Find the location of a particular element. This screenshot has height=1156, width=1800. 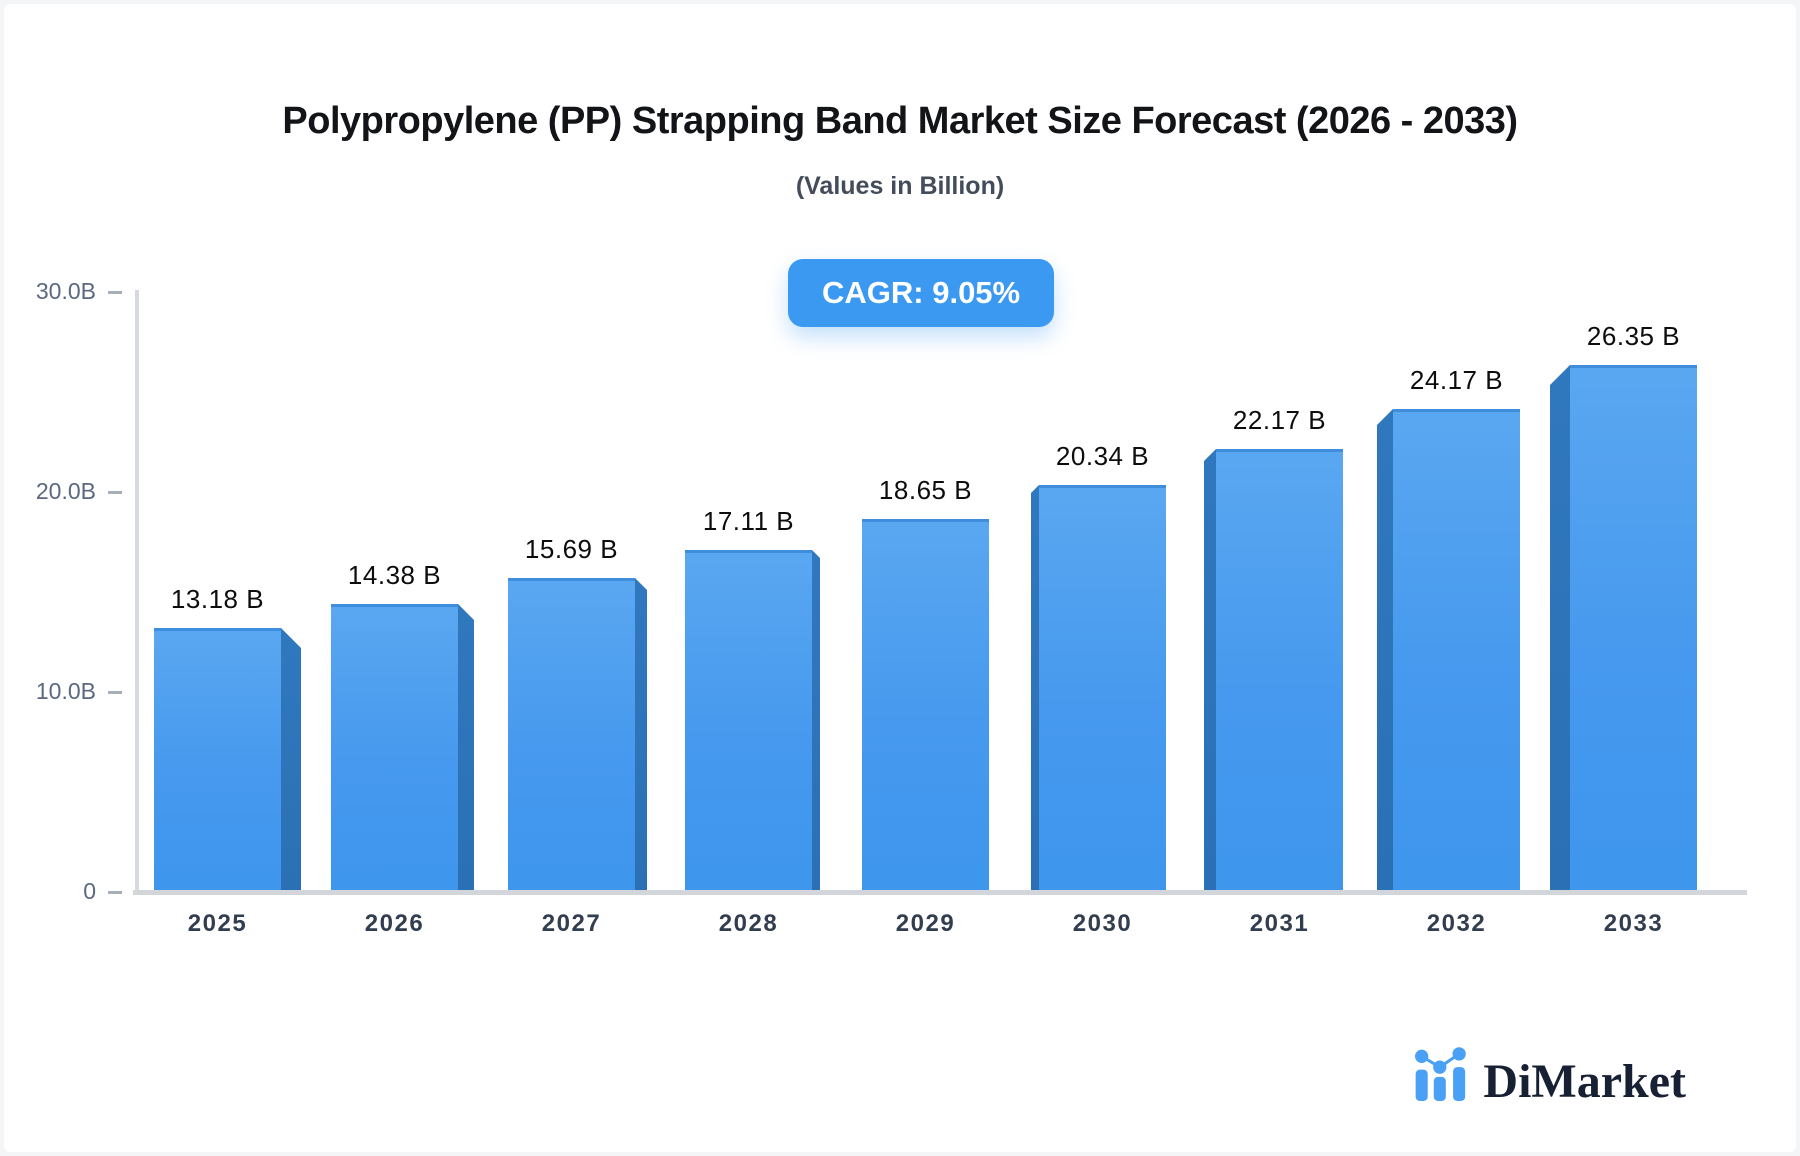

x-axis-line is located at coordinates (940, 892).